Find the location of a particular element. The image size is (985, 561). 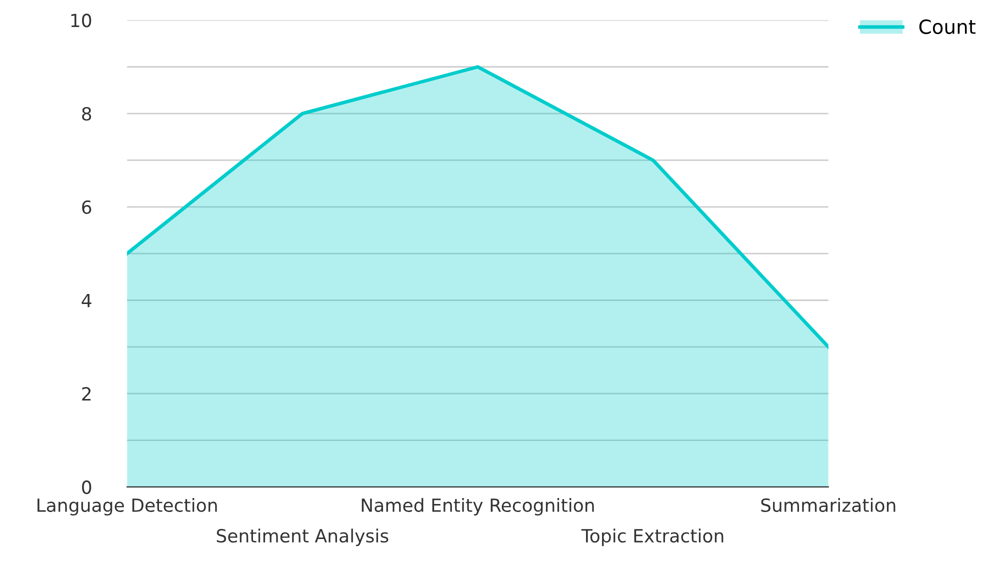

x-tick-label: Language Detection is located at coordinates (127, 507).